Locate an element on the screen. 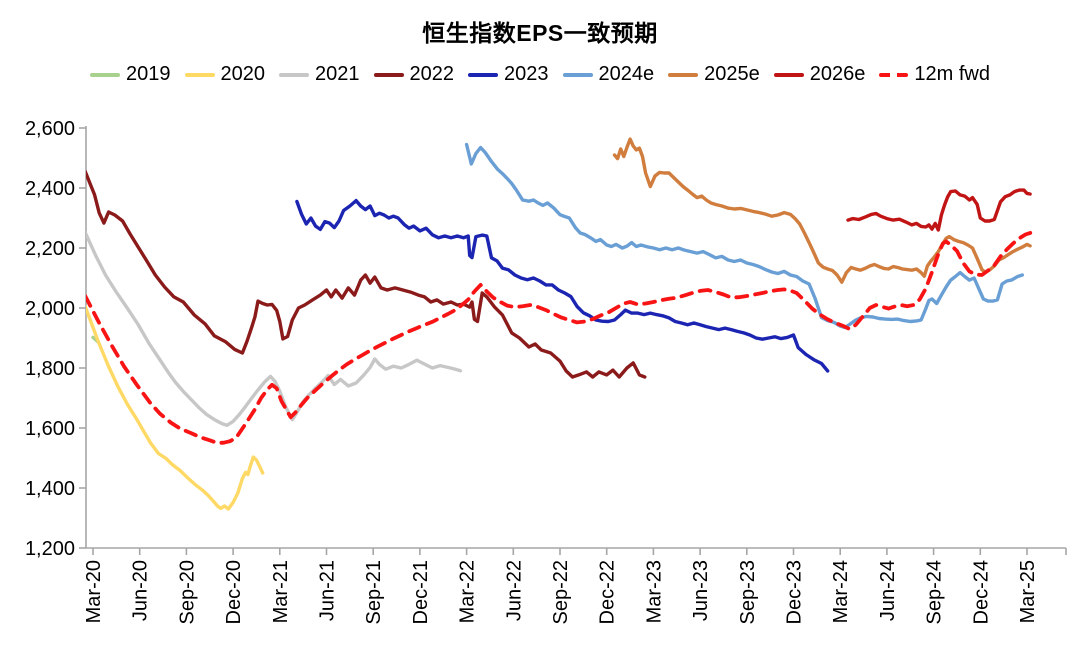  legend-label: 2026e is located at coordinates (837, 74).